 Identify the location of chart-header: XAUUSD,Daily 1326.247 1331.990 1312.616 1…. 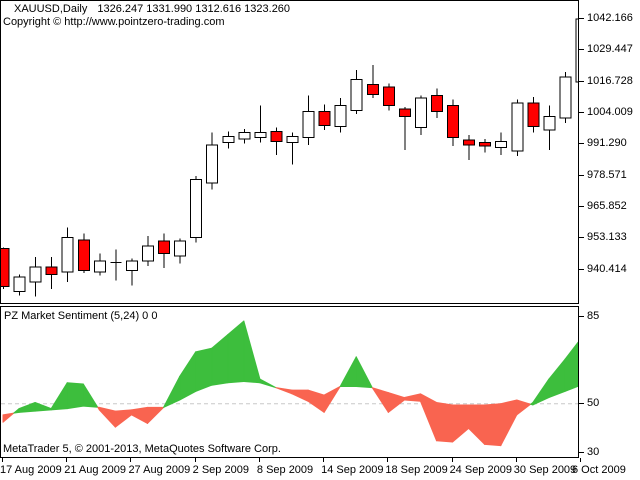
(152, 9).